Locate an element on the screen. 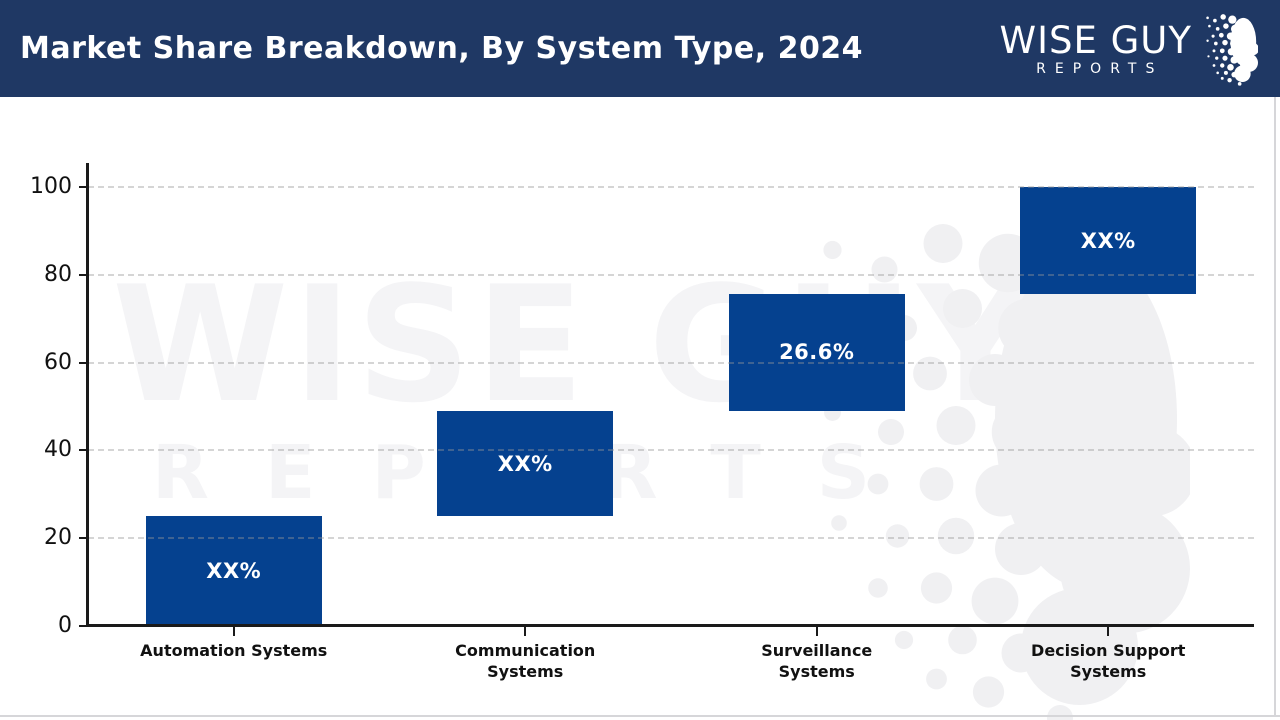  logo-wordmark-line2: REPORTS is located at coordinates (1100, 68).